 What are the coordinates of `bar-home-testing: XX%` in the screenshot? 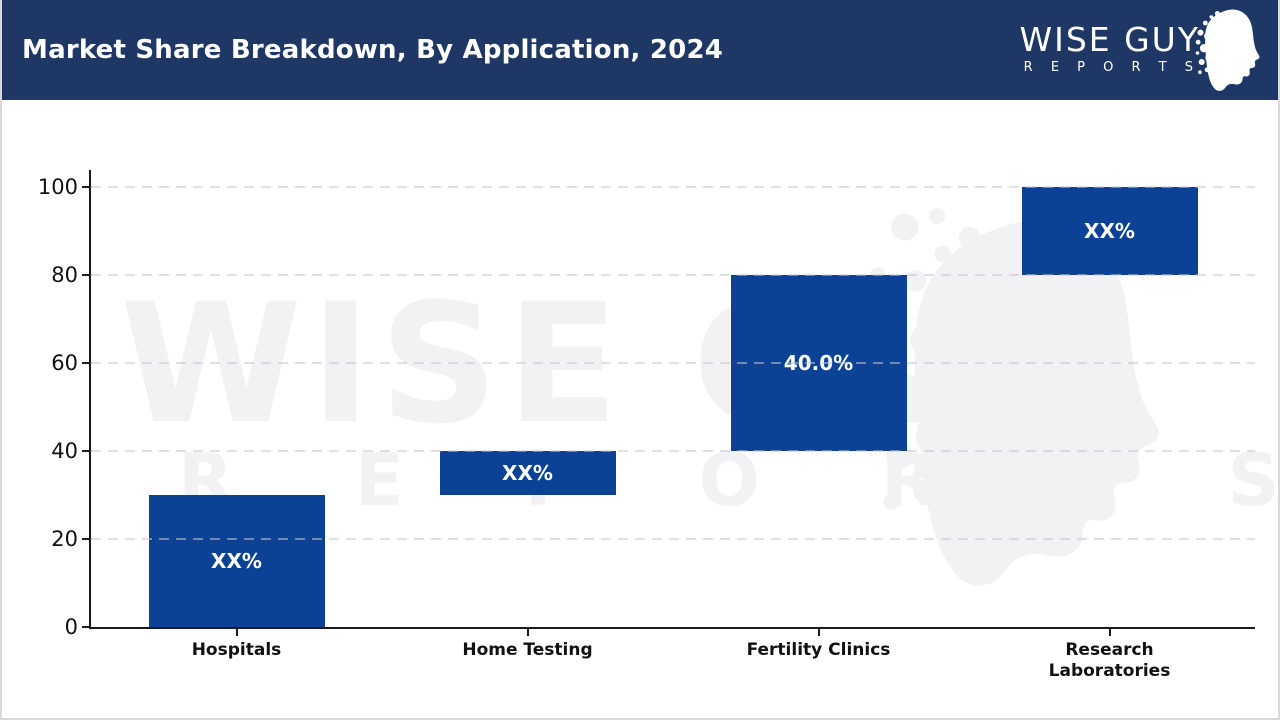 It's located at (527, 473).